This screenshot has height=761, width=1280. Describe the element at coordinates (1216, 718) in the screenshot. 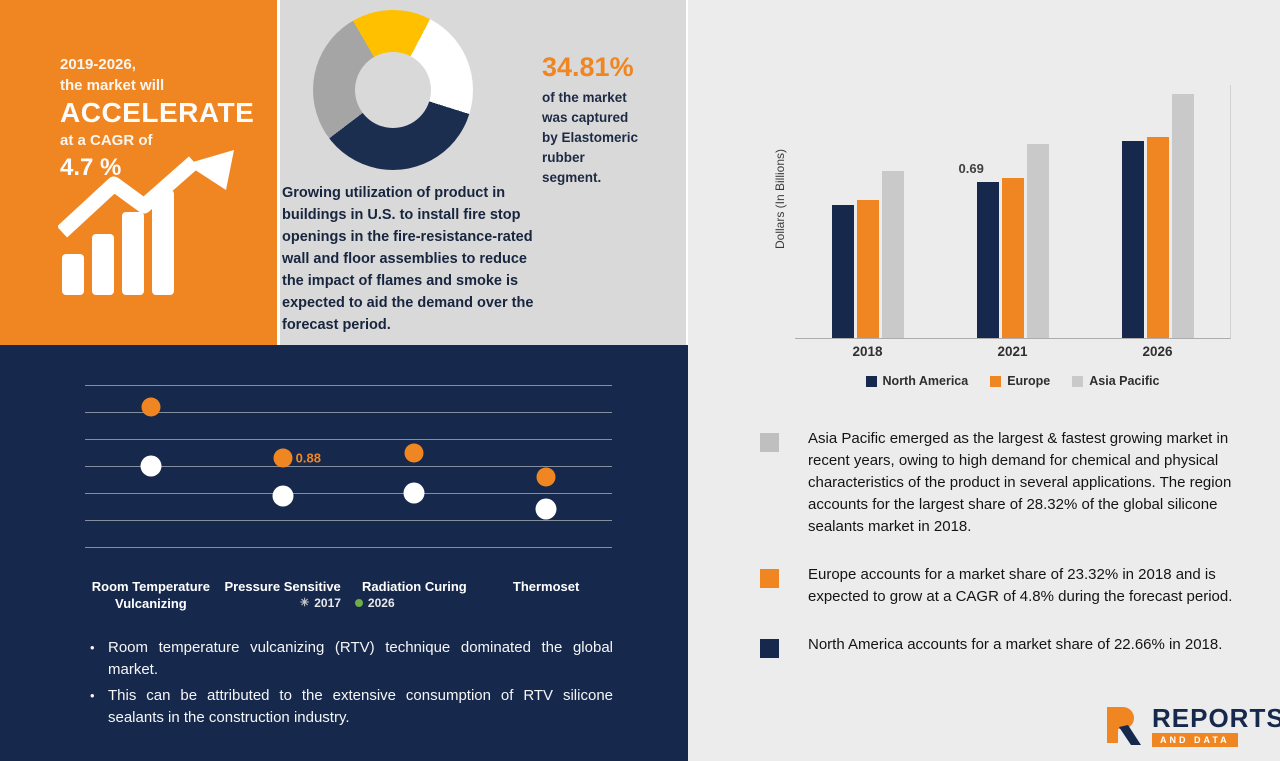

I see `logo-name: REPORTS` at that location.